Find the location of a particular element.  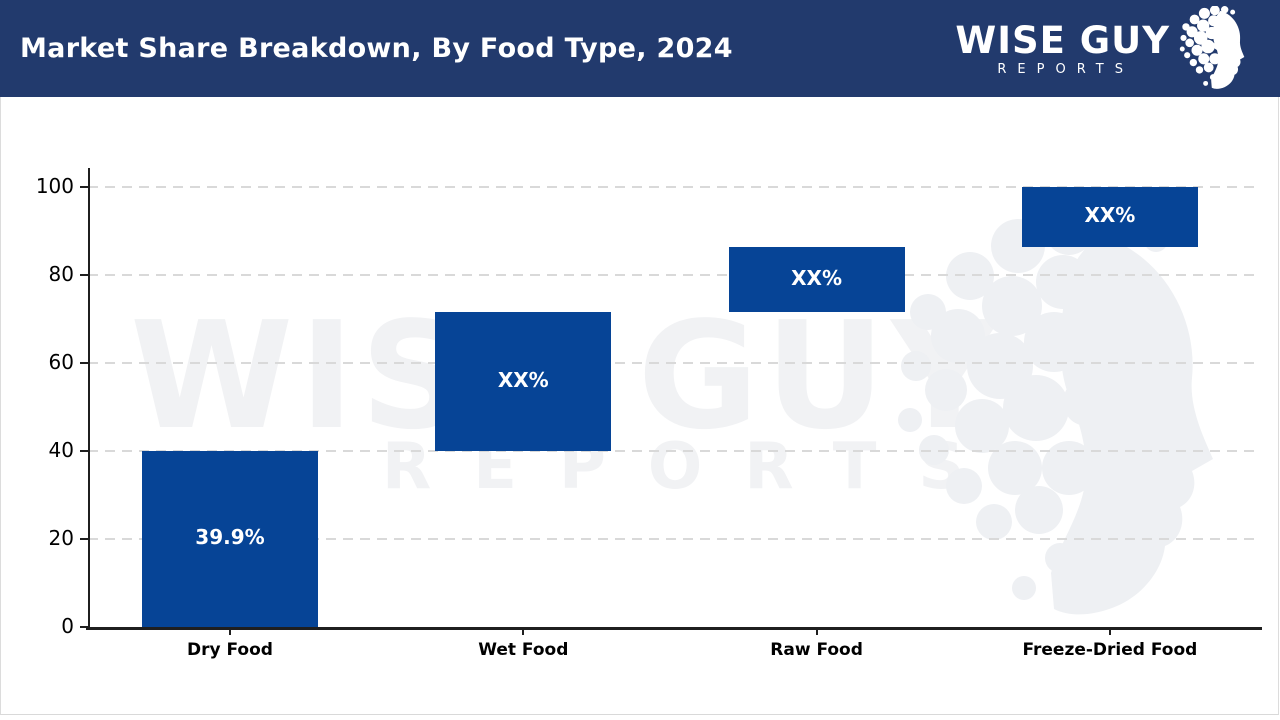

y-tick-label: 40 is located at coordinates (61, 450).